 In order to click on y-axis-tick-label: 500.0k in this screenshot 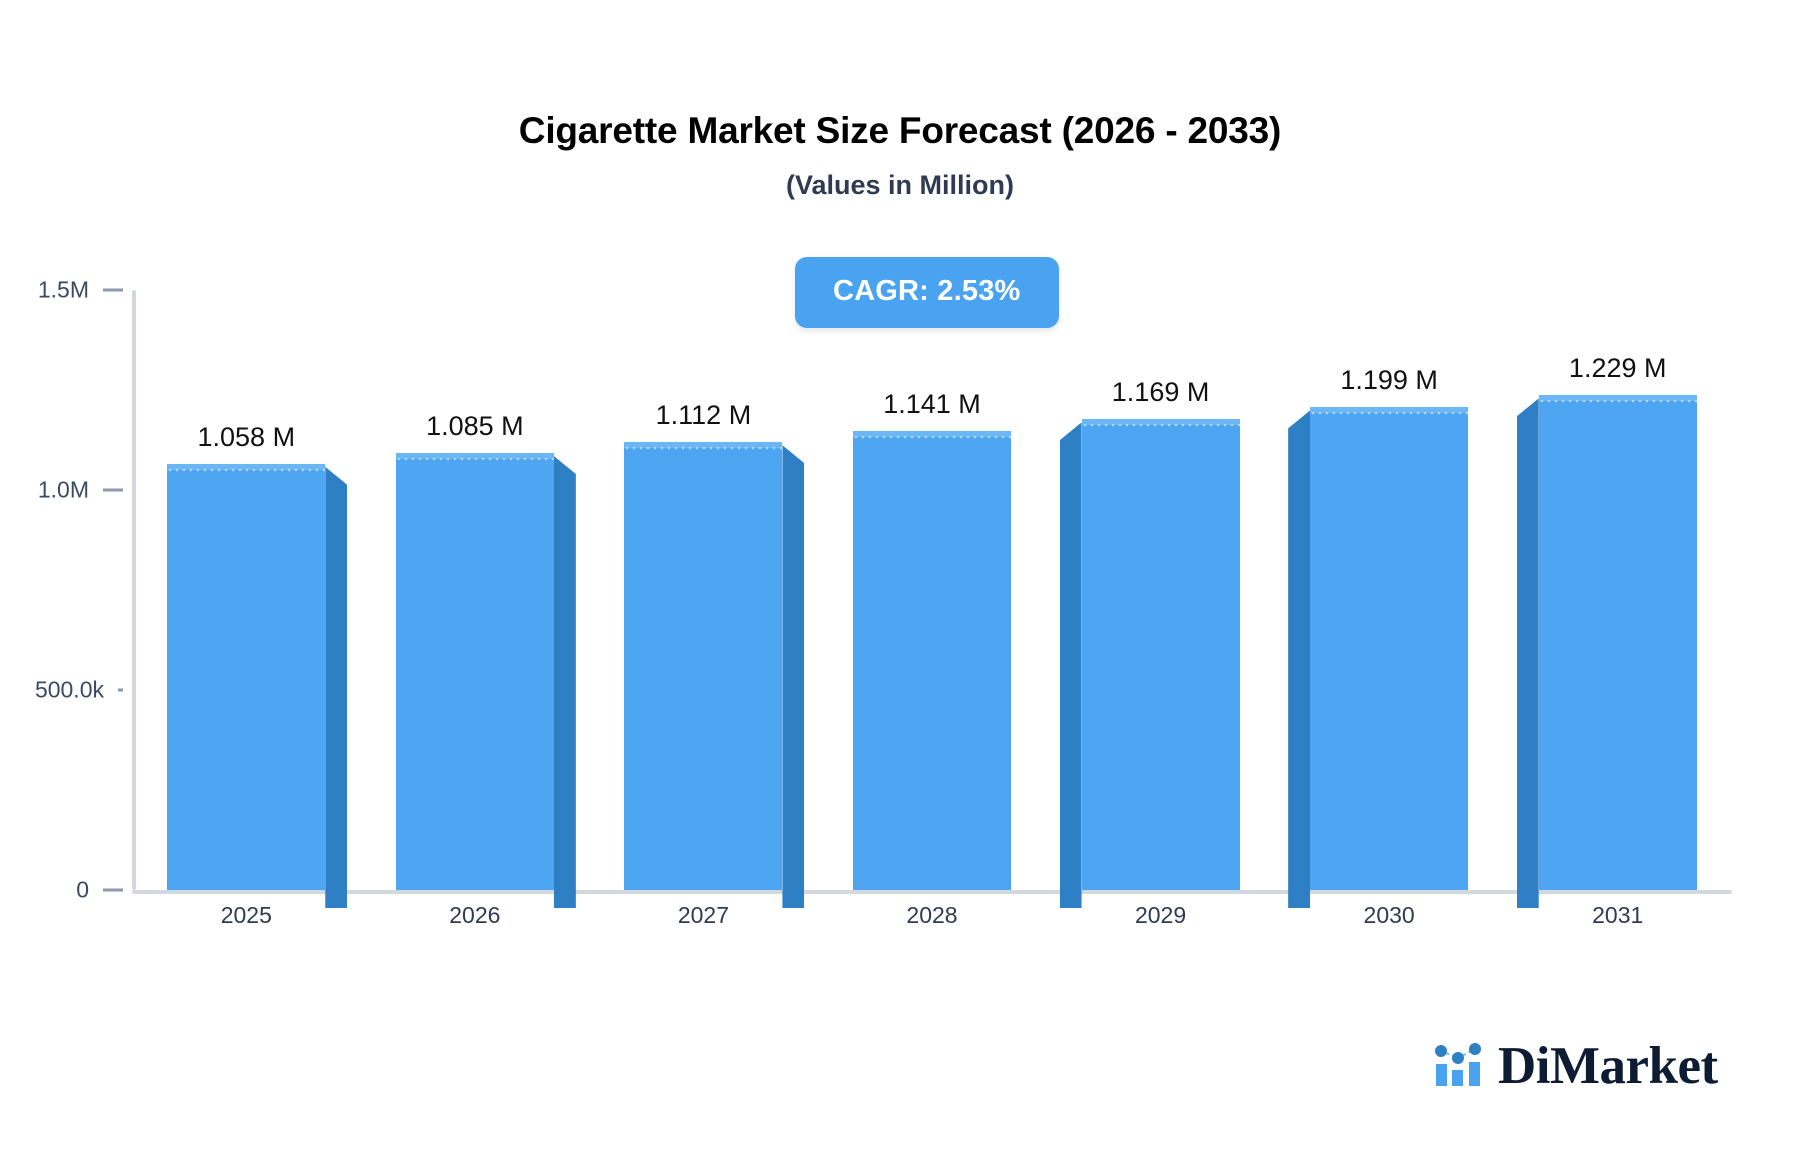, I will do `click(69, 689)`.